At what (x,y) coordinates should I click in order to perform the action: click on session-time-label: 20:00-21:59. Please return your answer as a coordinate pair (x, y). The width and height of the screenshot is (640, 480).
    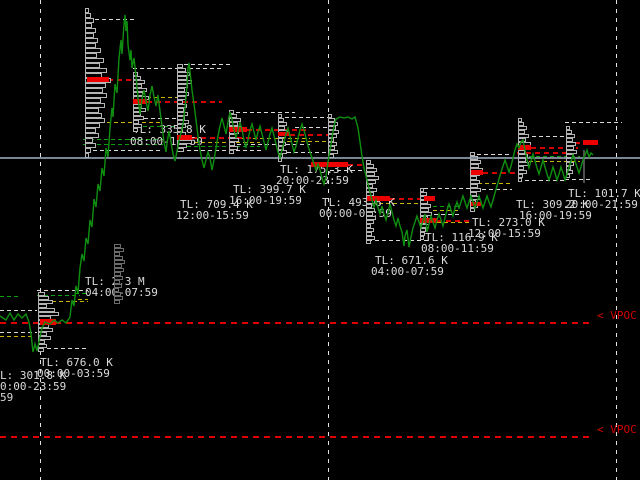
    Looking at the image, I should click on (601, 204).